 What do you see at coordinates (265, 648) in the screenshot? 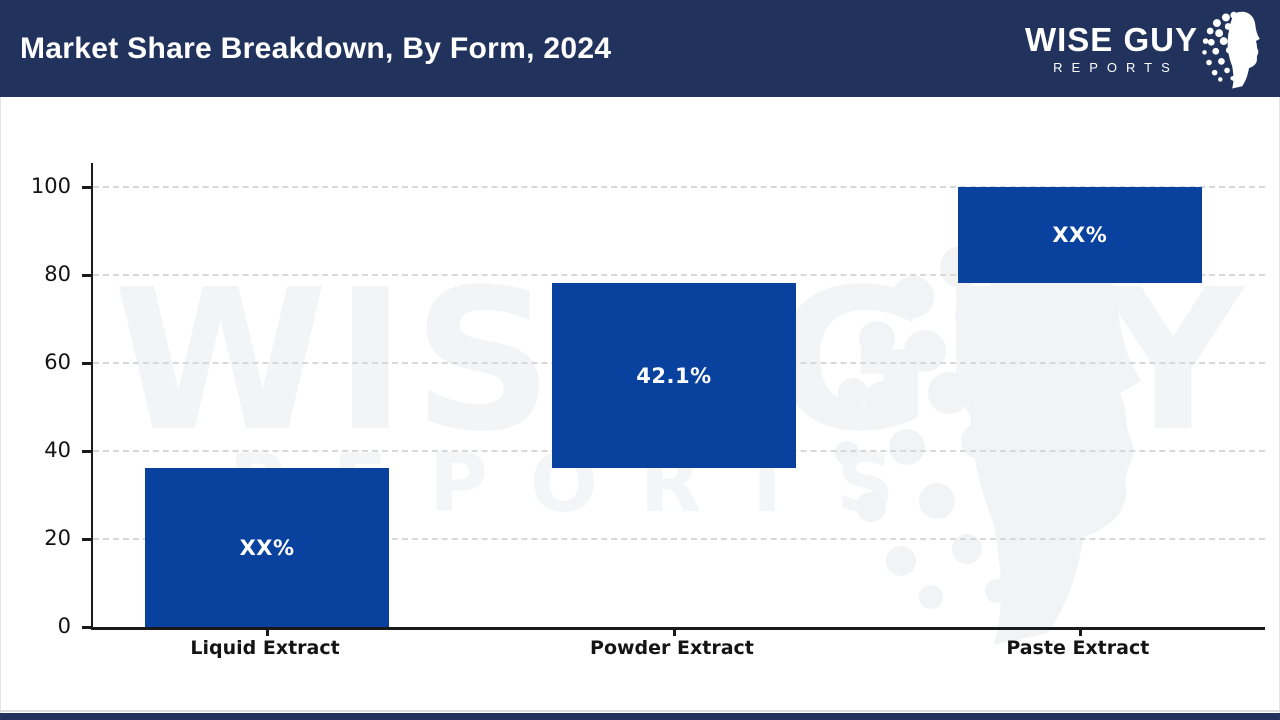
I see `category-label: Liquid Extract` at bounding box center [265, 648].